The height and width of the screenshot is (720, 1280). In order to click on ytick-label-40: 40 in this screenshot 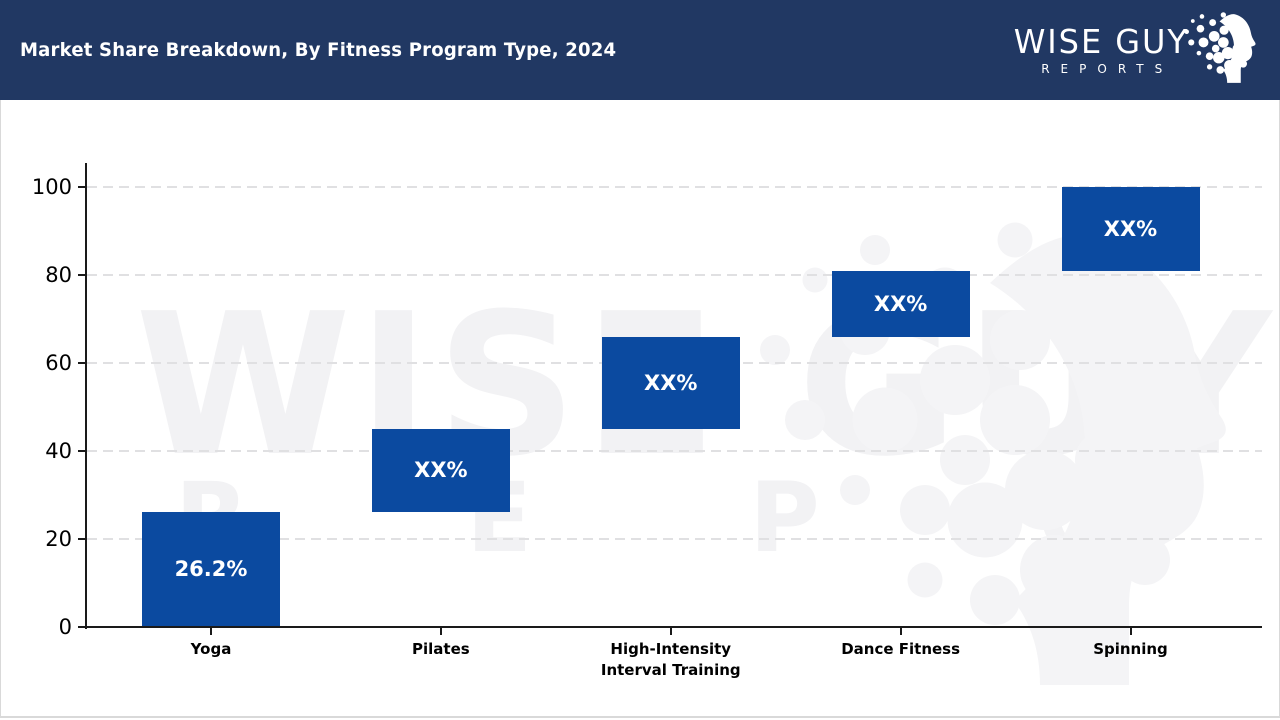, I will do `click(58, 451)`.